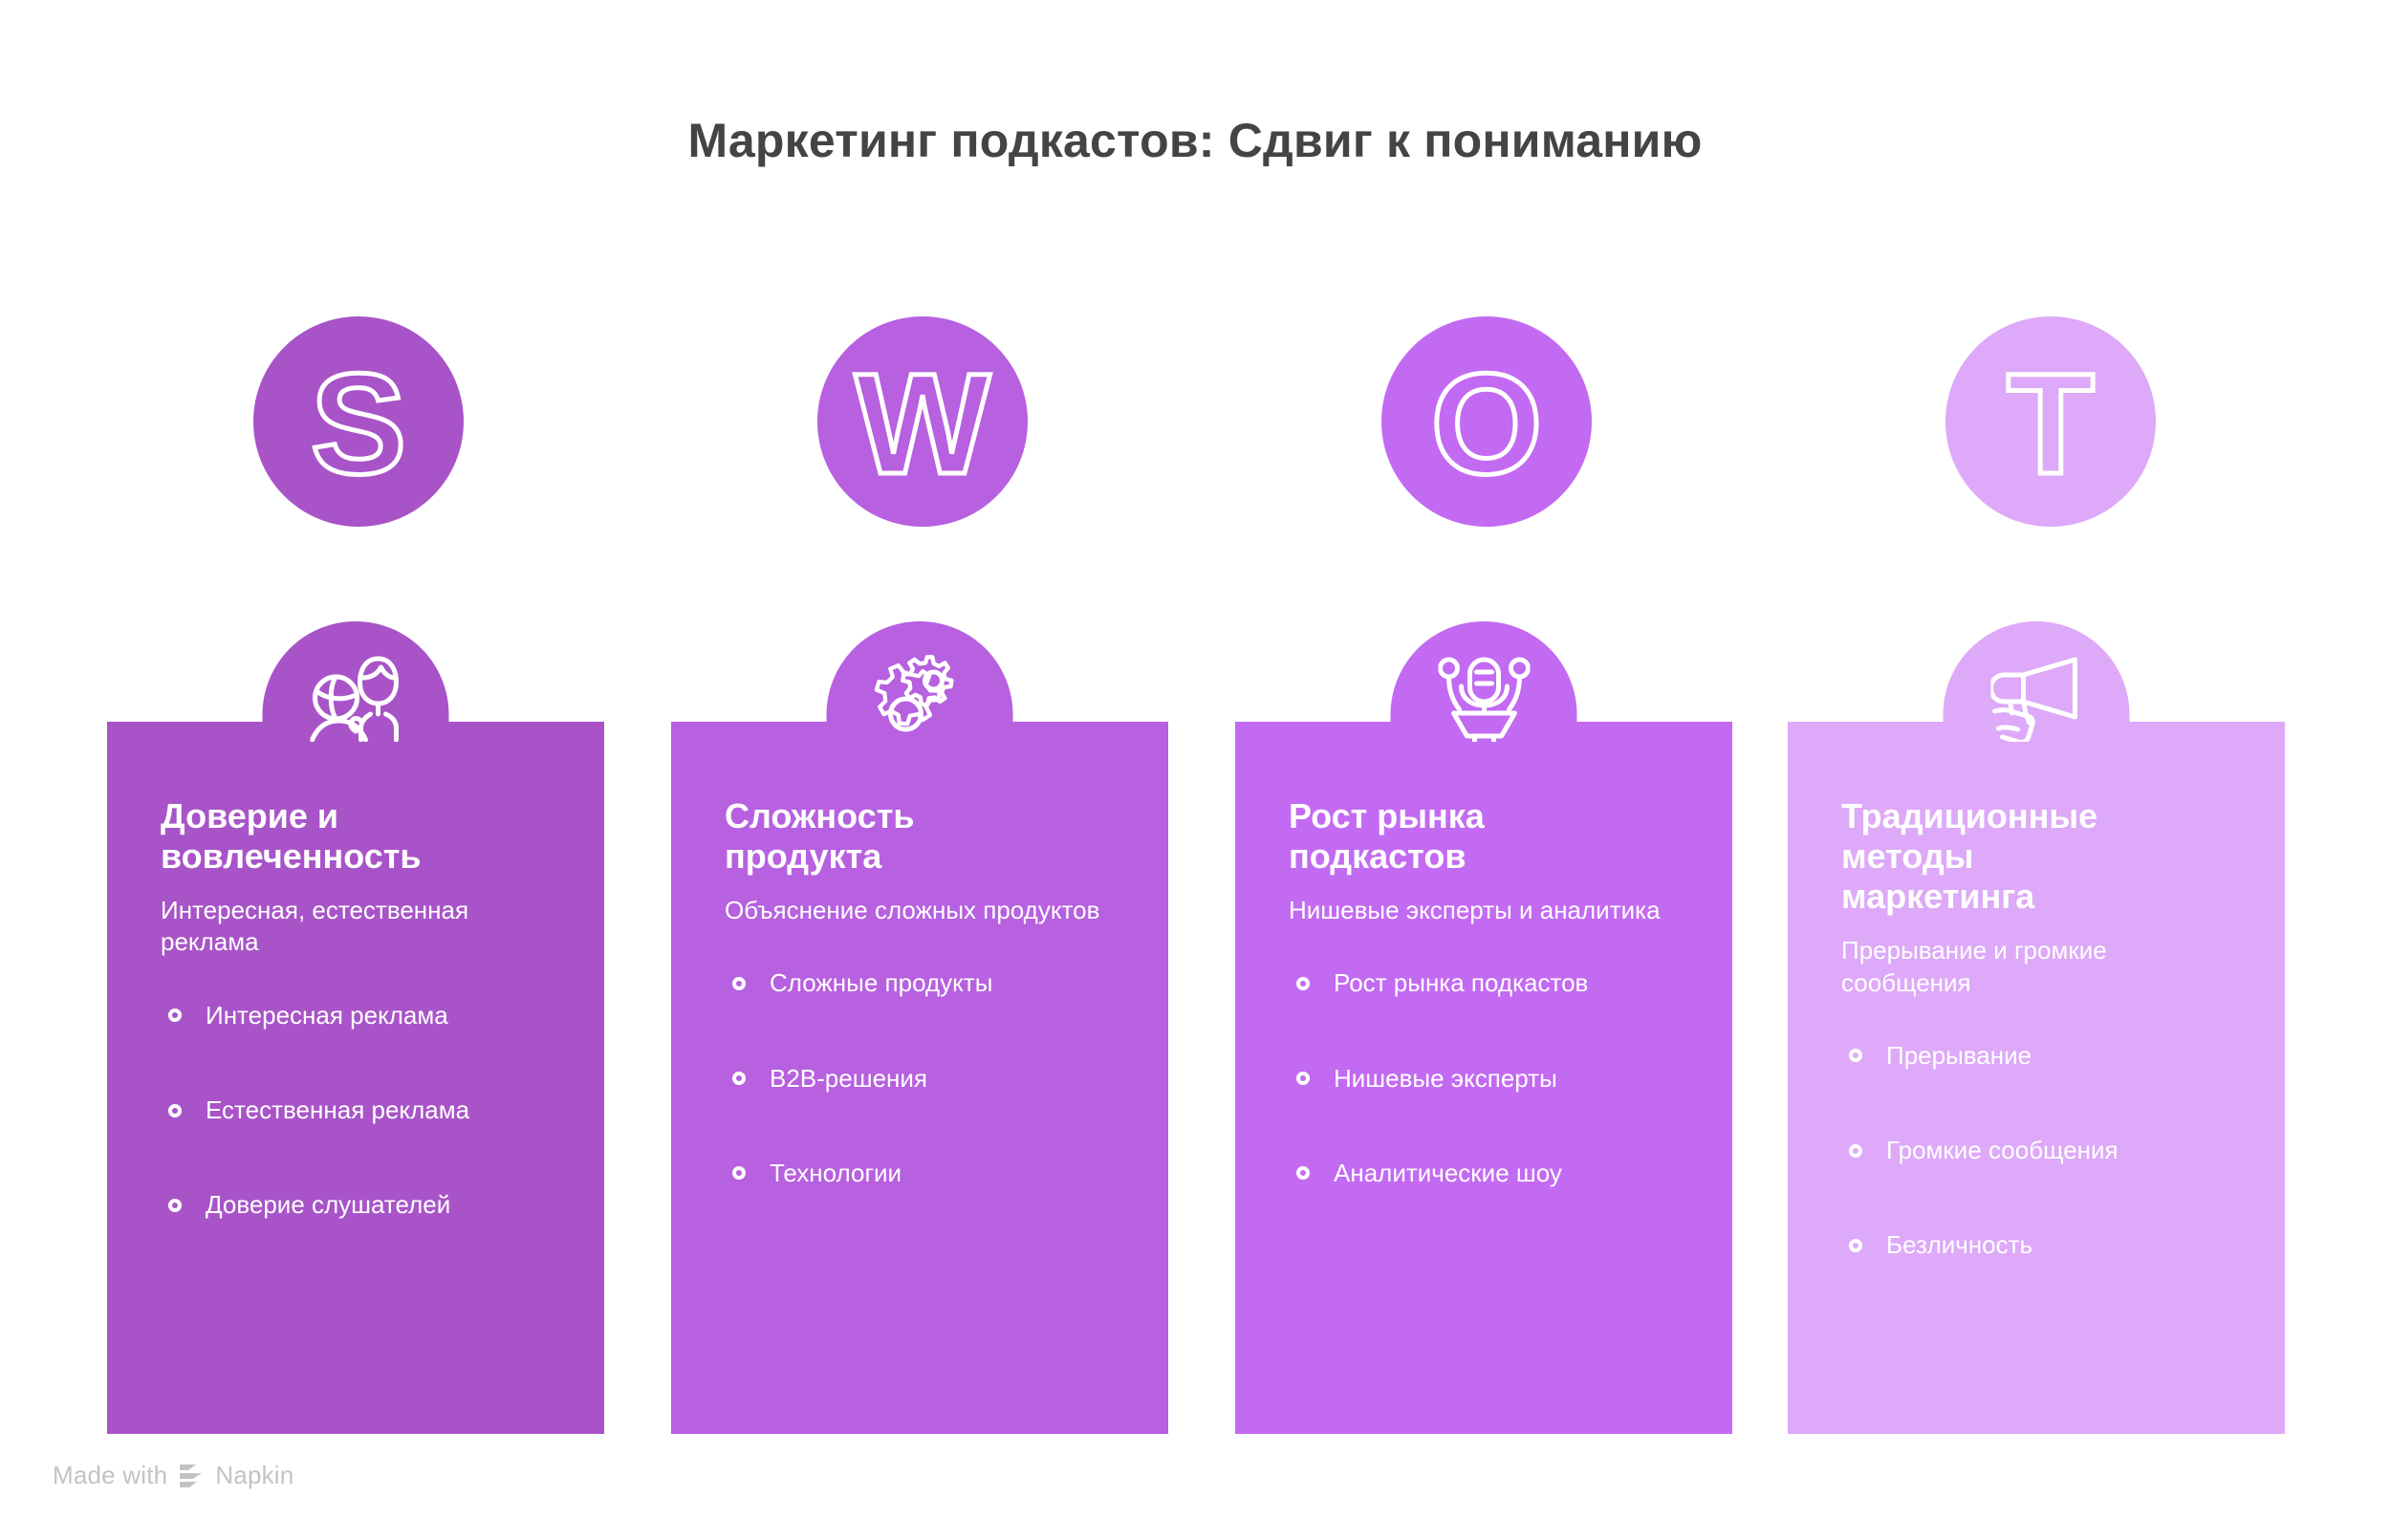 The height and width of the screenshot is (1540, 2390). I want to click on podcast-microphone-icon, so click(1484, 700).